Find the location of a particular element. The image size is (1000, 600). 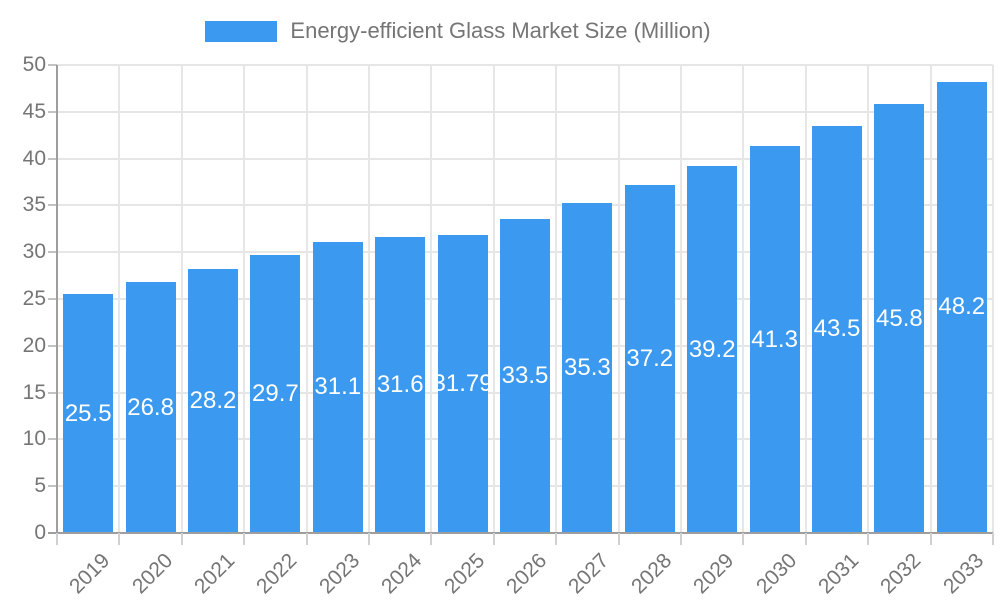

y-axis-tick-label: 50 is located at coordinates (34, 64).